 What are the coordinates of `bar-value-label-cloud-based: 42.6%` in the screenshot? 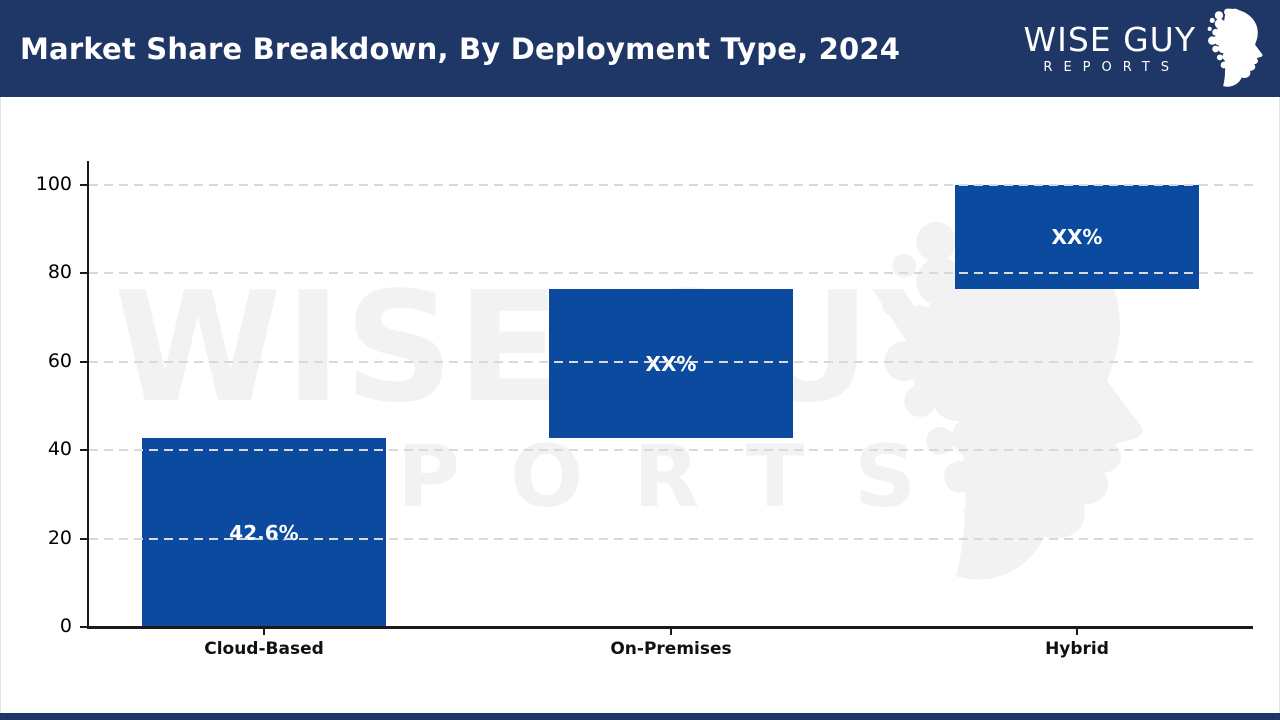 It's located at (264, 532).